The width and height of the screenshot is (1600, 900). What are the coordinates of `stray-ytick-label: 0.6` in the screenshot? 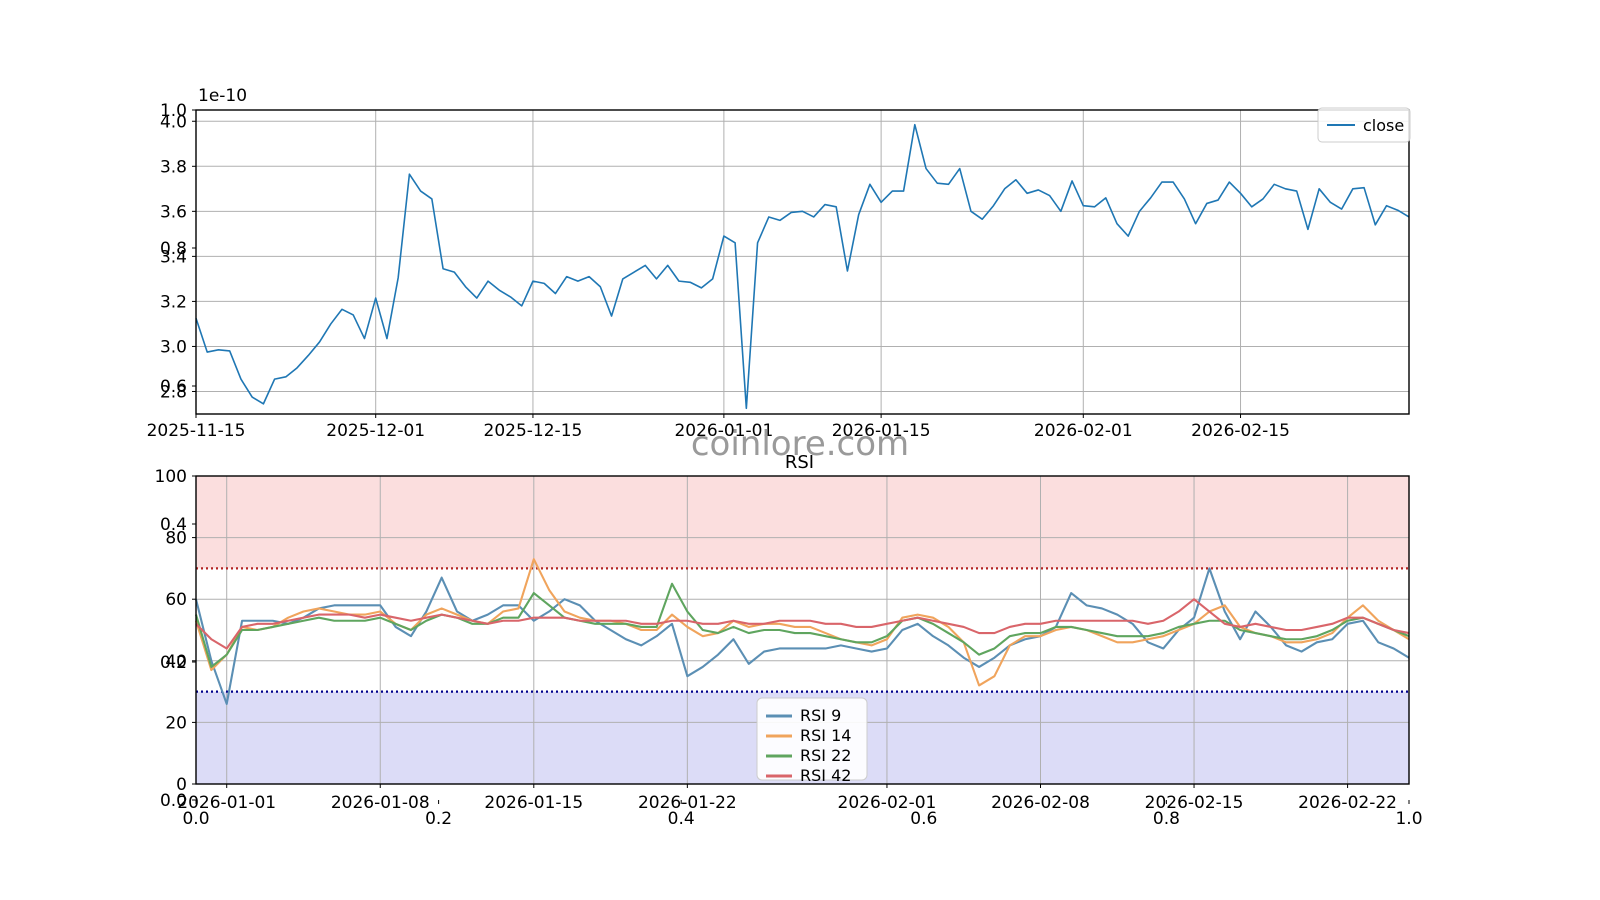 It's located at (173, 387).